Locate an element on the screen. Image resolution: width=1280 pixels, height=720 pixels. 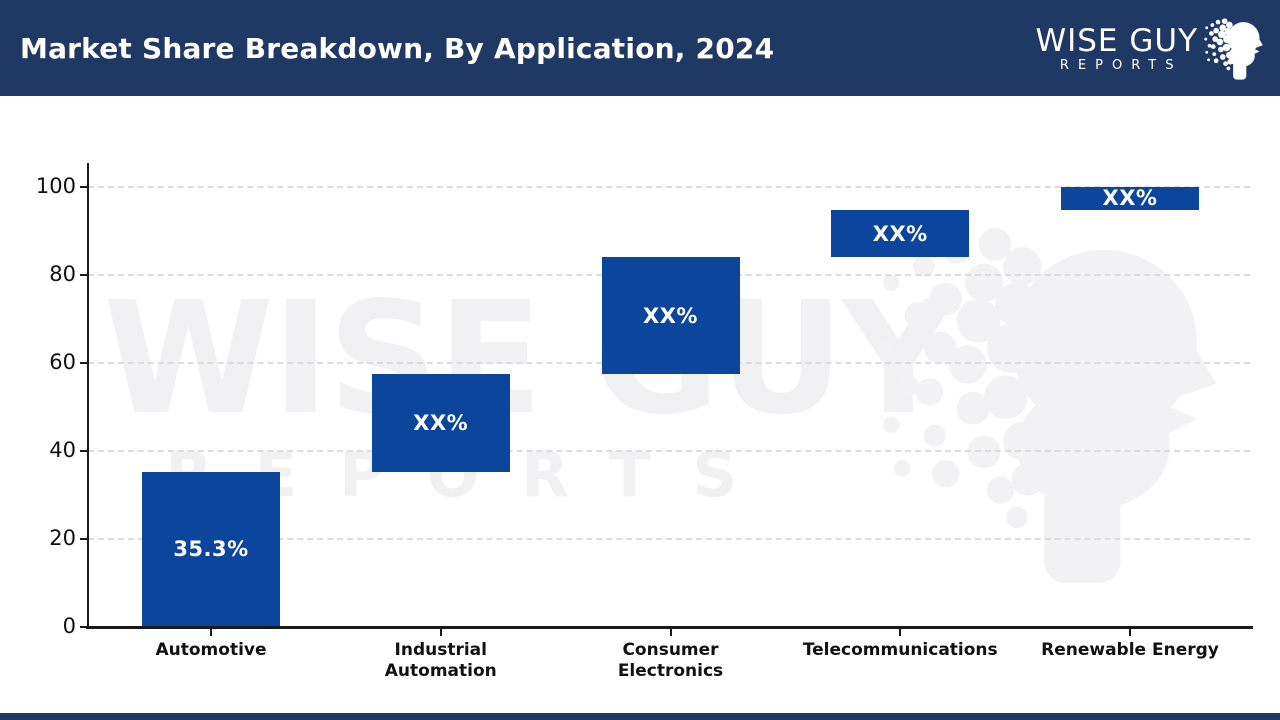
y-tick-label-0: 0 is located at coordinates (69, 626).